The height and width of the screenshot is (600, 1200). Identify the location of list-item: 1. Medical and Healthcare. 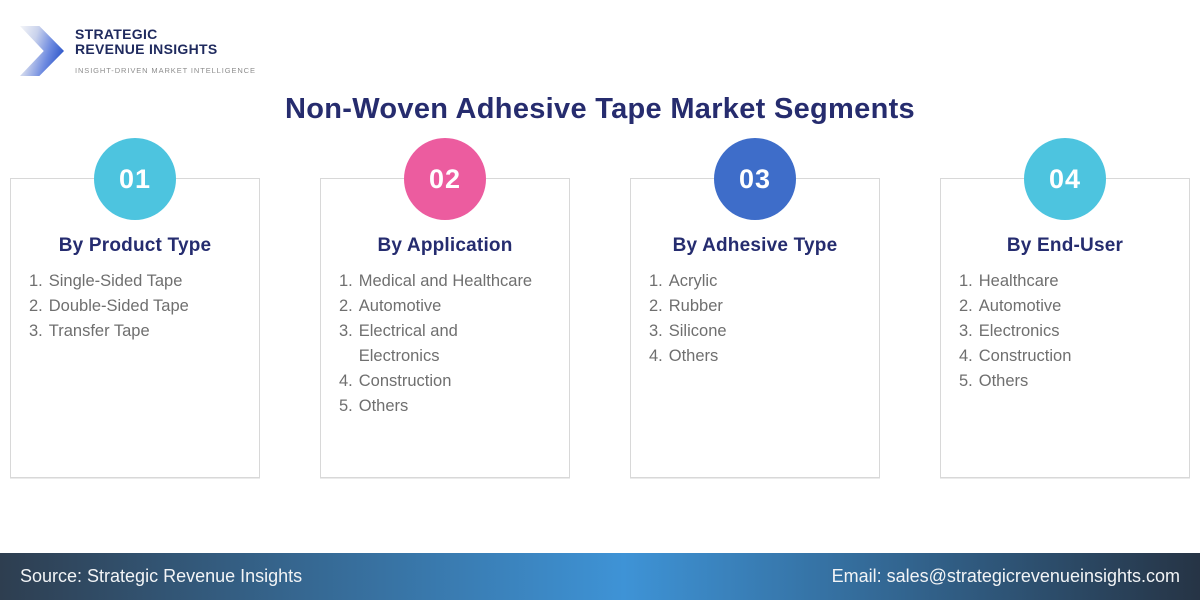
(450, 281).